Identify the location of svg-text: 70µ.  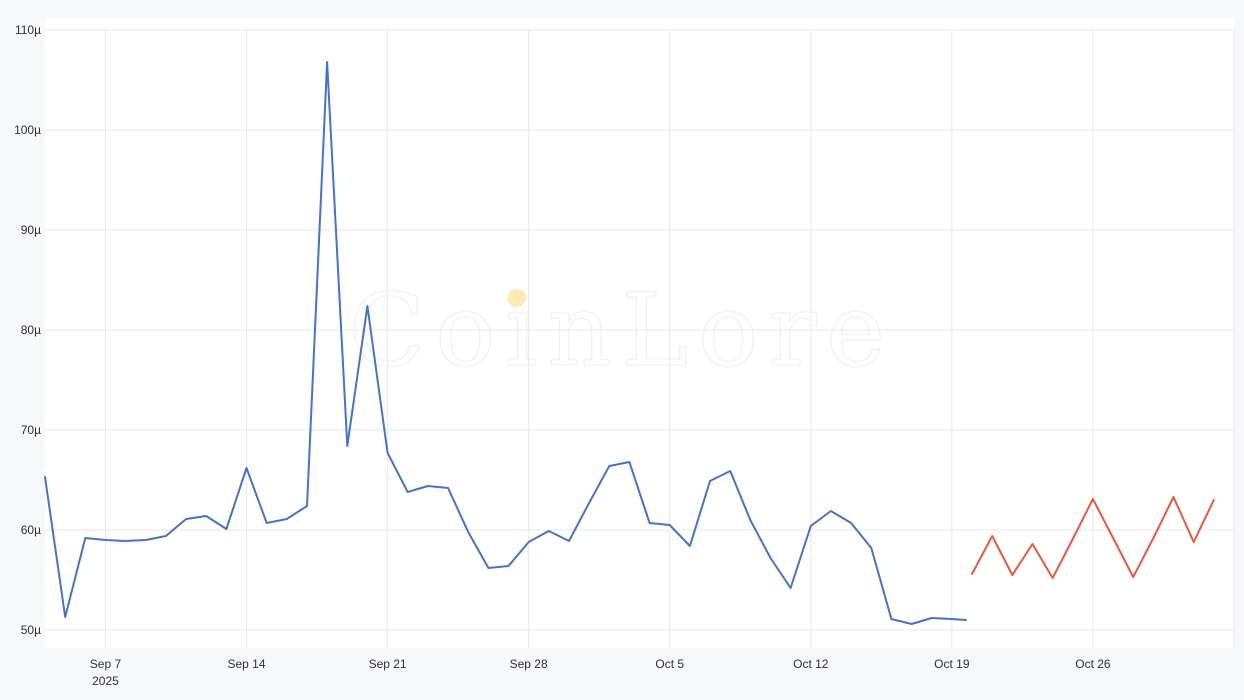
(31, 430).